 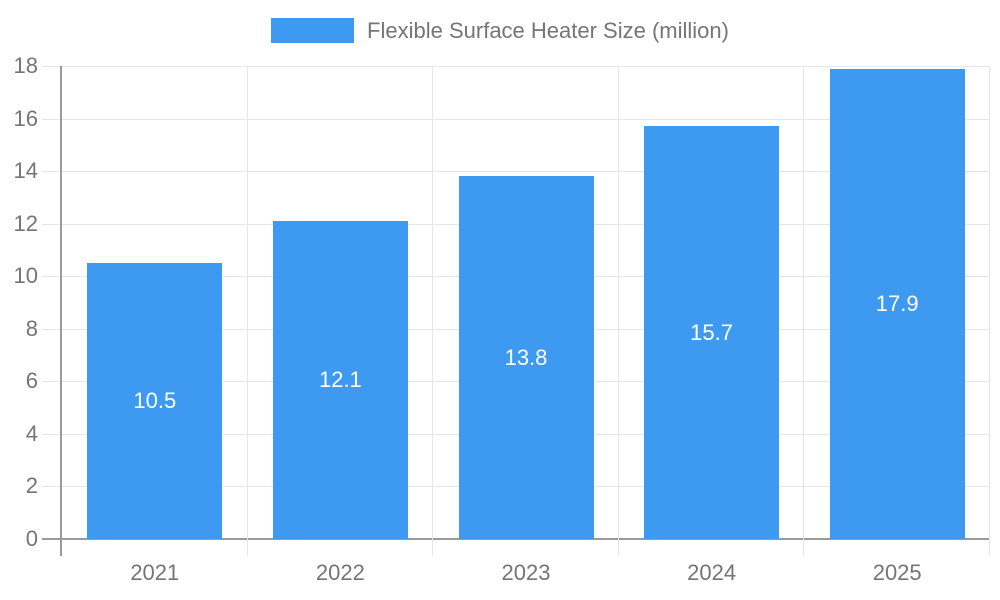 What do you see at coordinates (25, 223) in the screenshot?
I see `y-tick-label: 12` at bounding box center [25, 223].